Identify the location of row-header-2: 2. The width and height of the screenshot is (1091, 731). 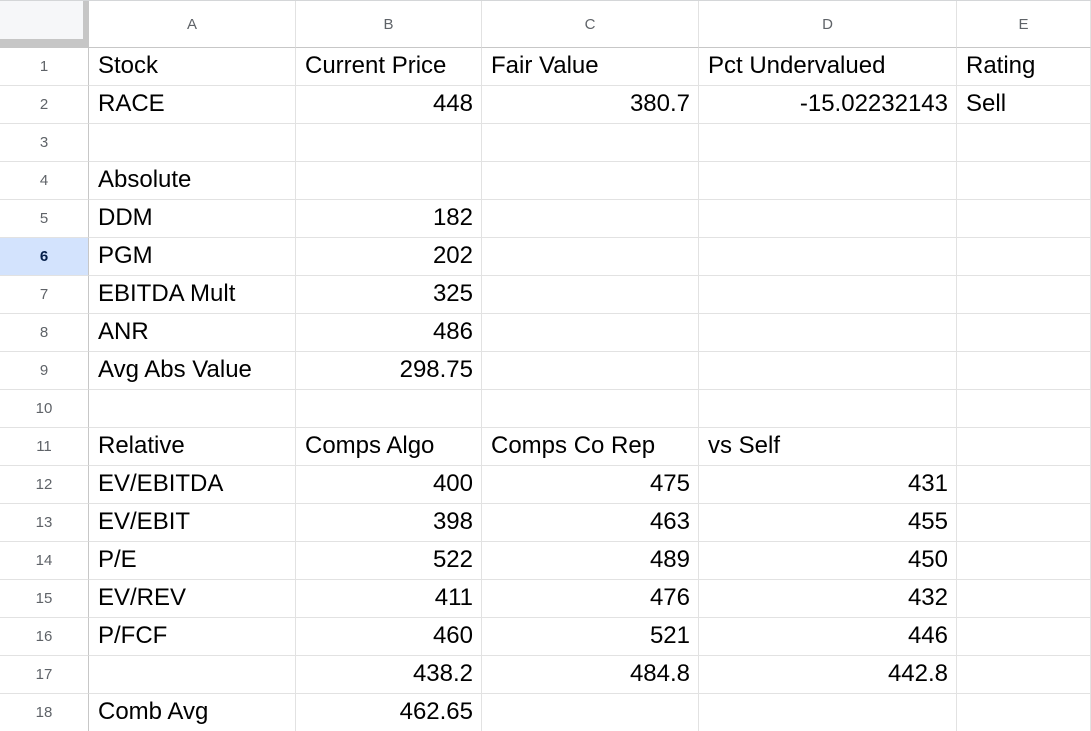
(44, 105).